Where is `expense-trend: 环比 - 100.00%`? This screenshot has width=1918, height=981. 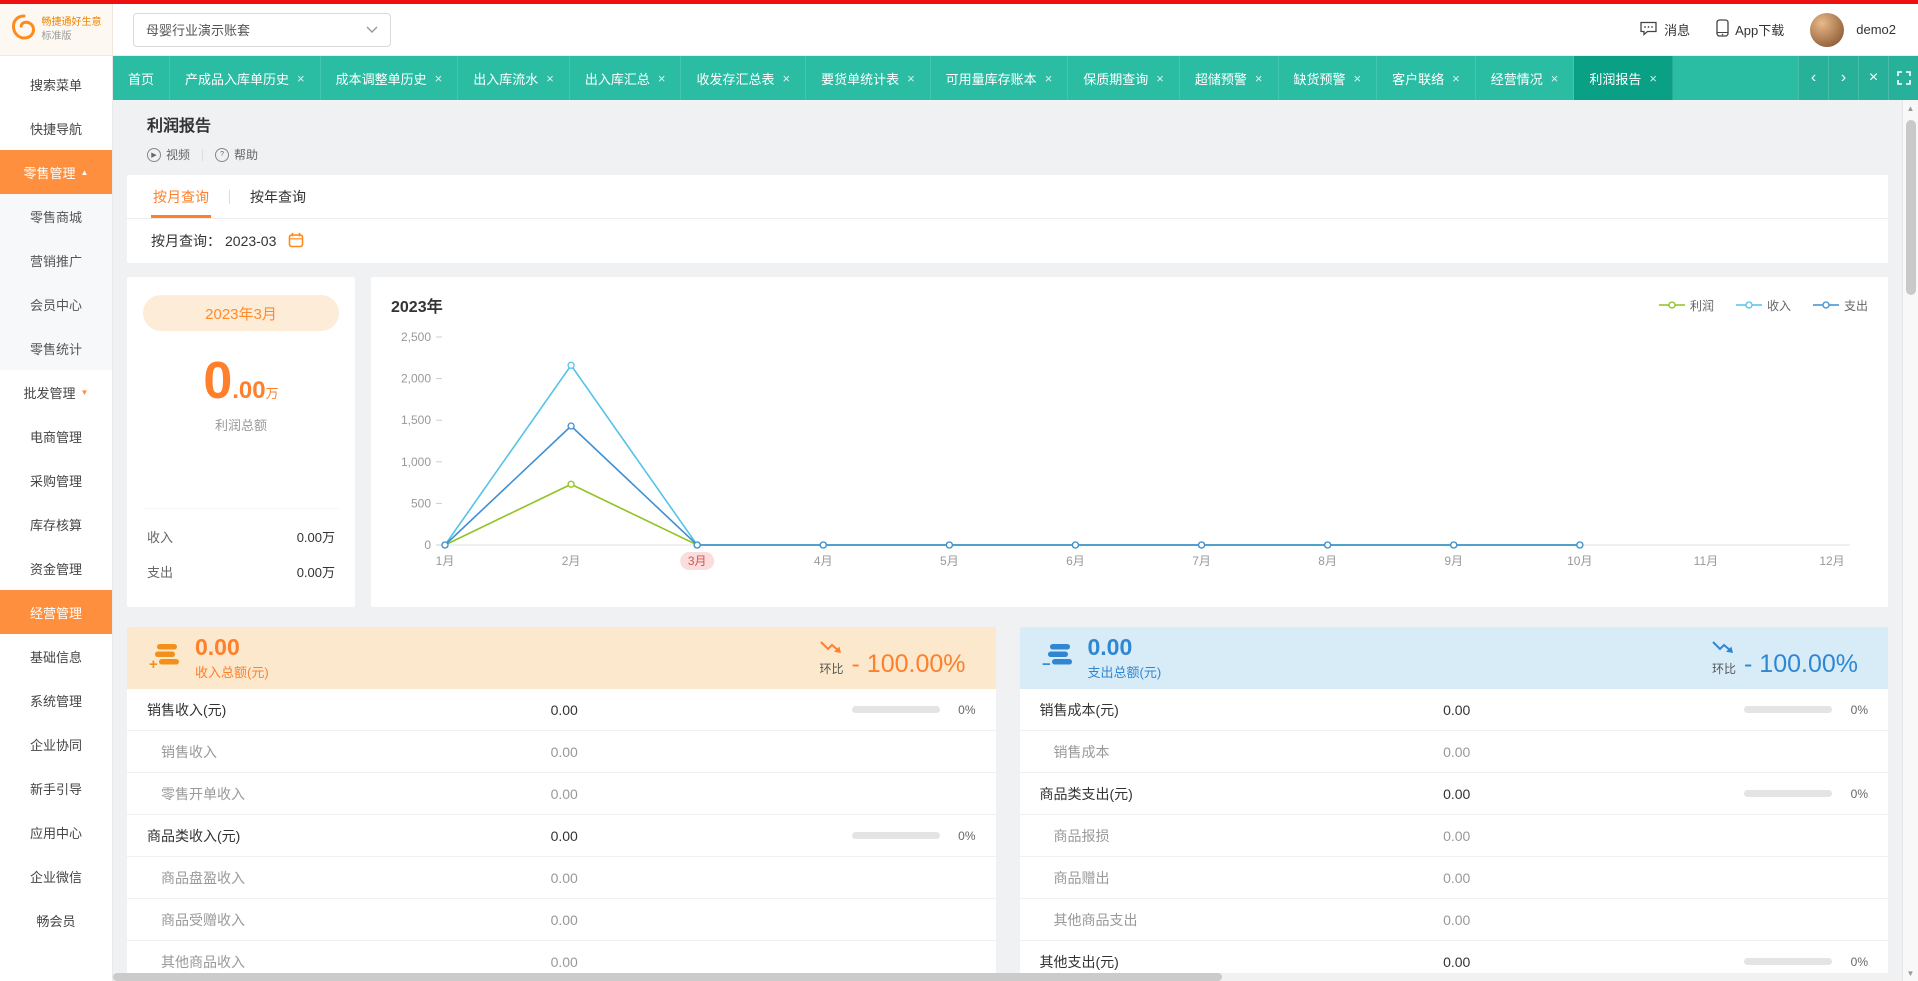
expense-trend: 环比 - 100.00% is located at coordinates (1789, 658).